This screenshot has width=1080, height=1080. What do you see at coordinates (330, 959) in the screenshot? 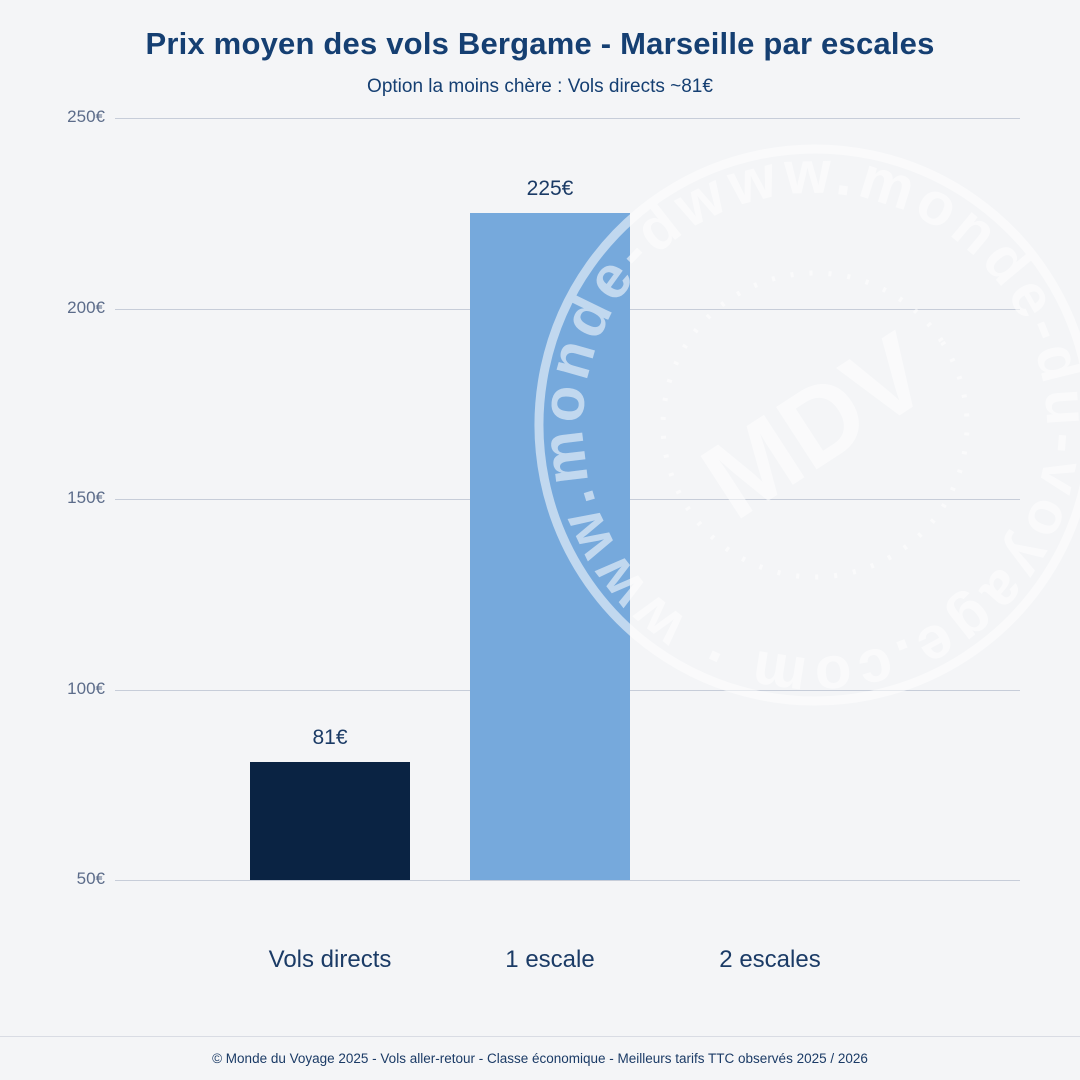
I see `category-label-vols-directs: Vols directs` at bounding box center [330, 959].